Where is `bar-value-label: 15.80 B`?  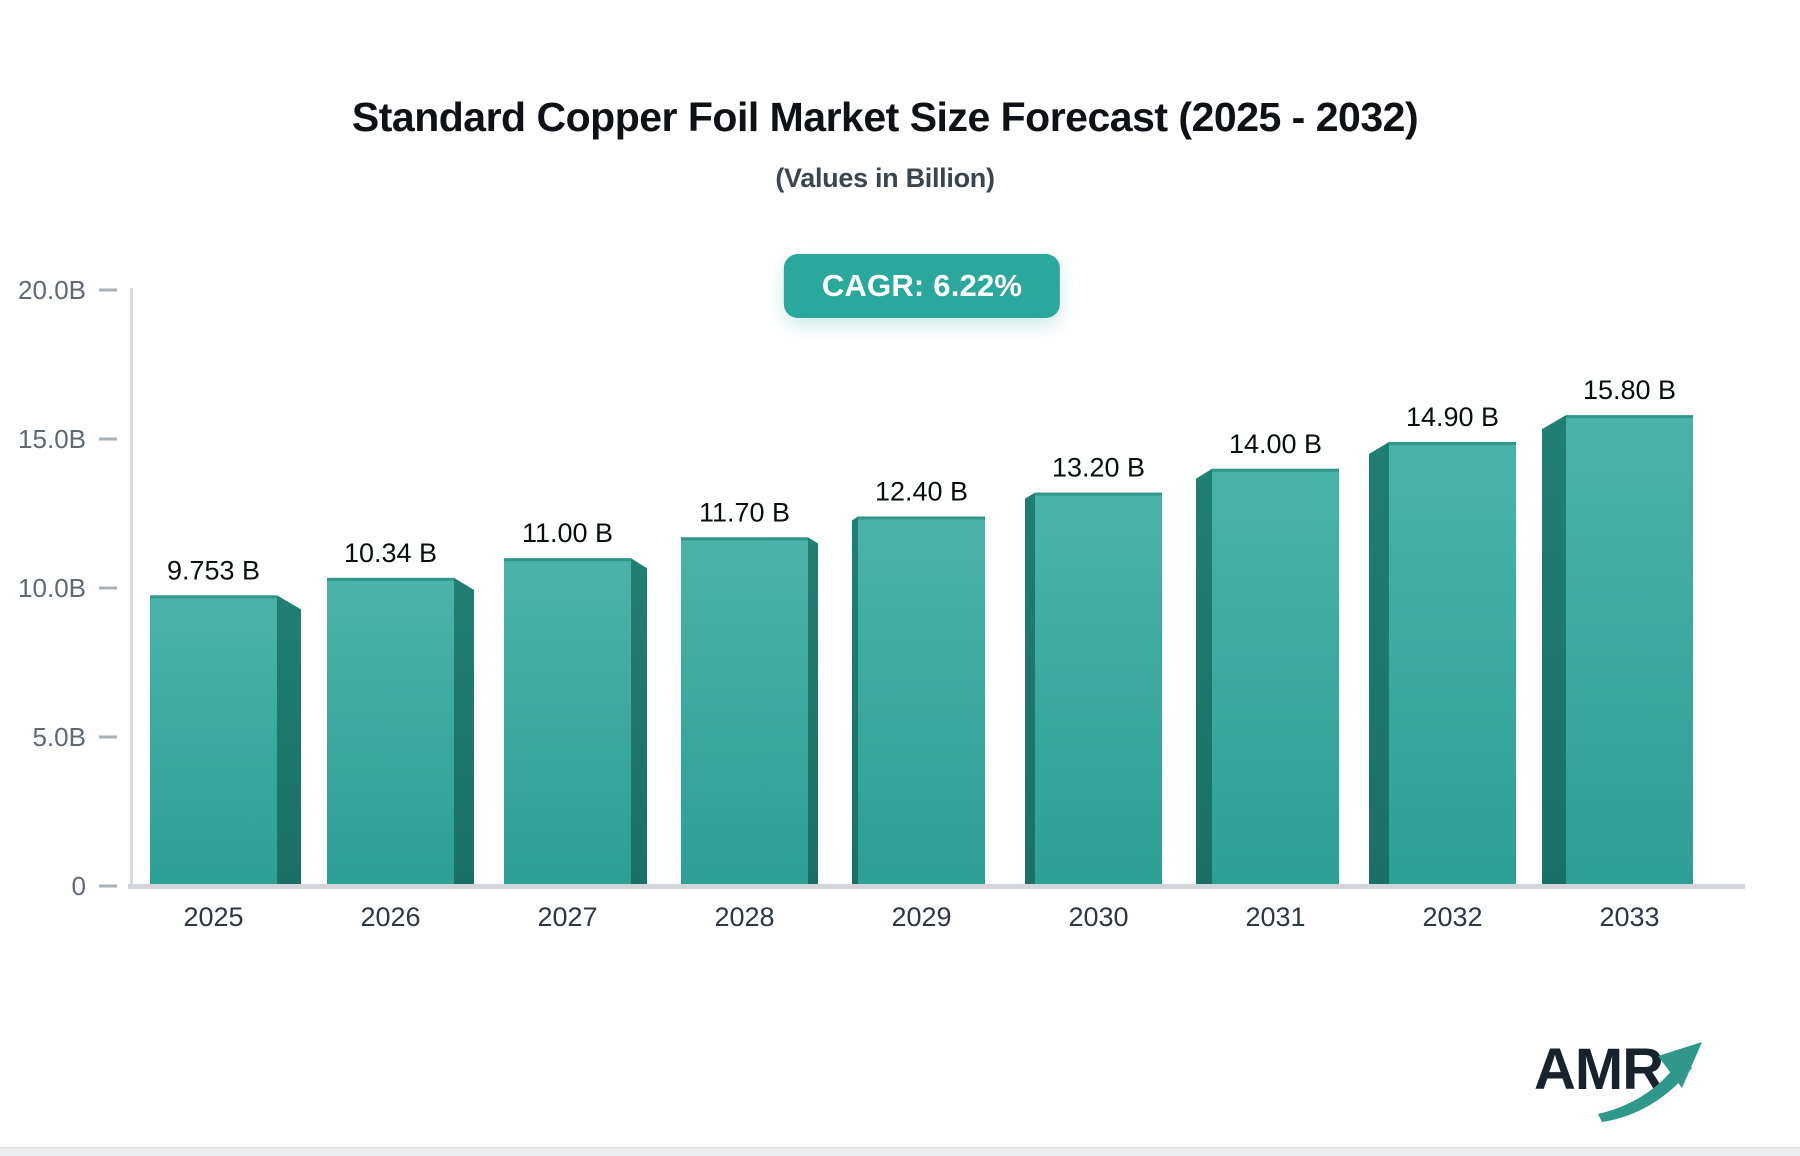 bar-value-label: 15.80 B is located at coordinates (1629, 390).